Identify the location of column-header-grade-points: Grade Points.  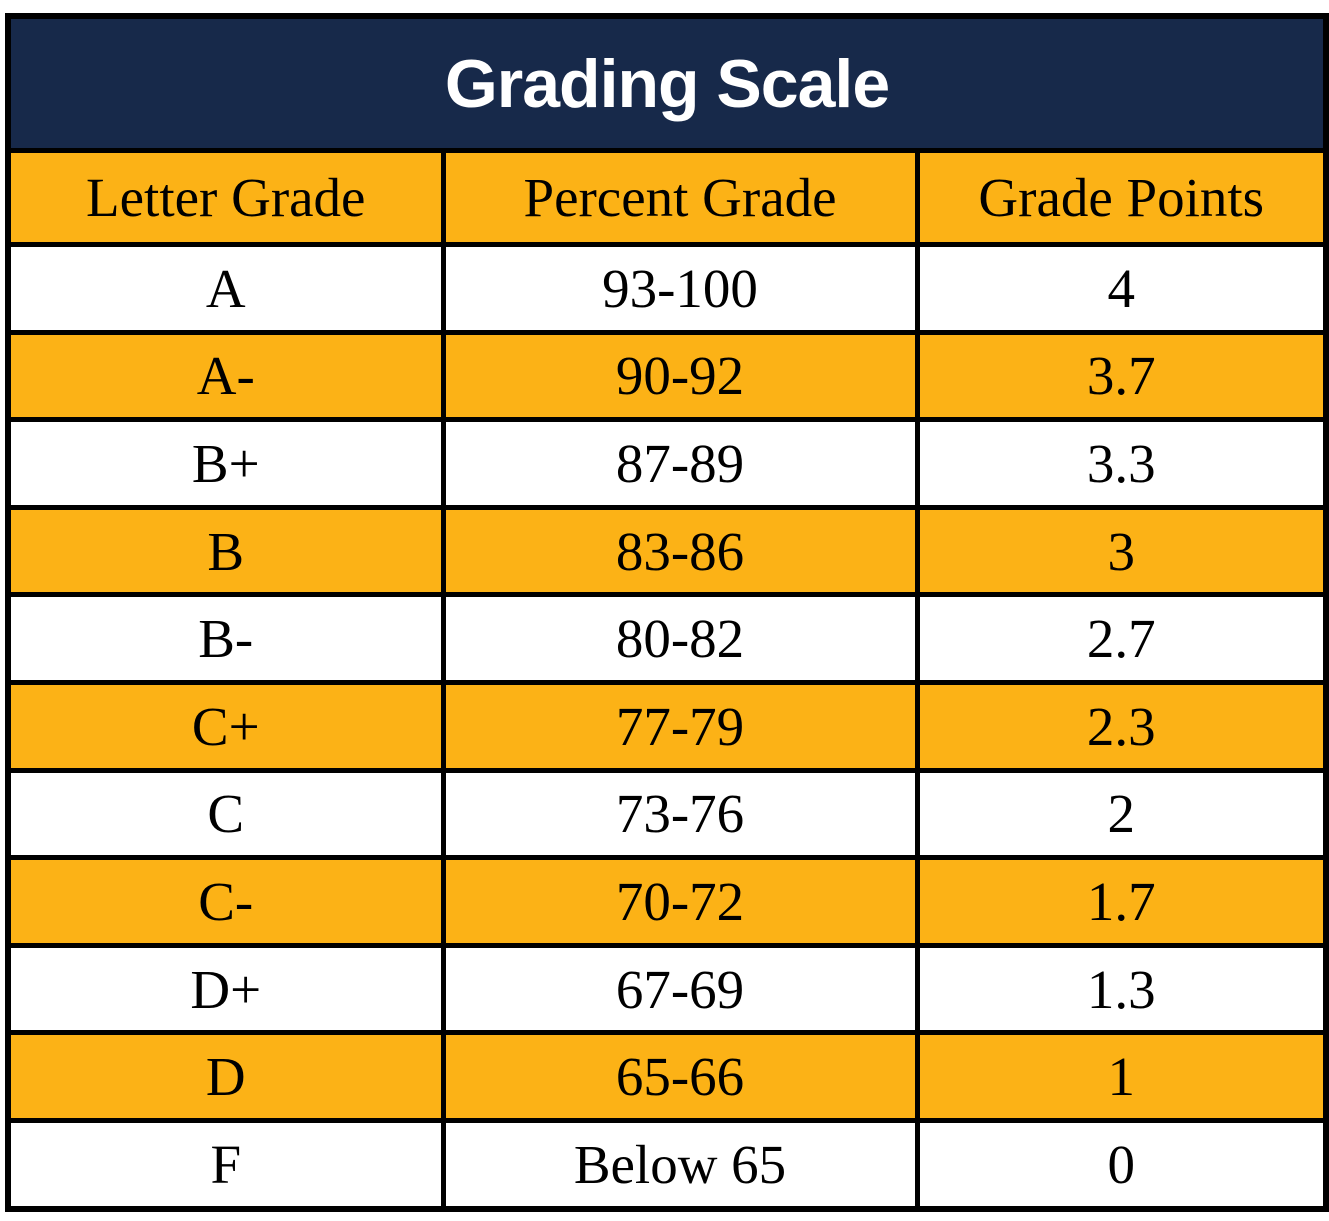
(1121, 197).